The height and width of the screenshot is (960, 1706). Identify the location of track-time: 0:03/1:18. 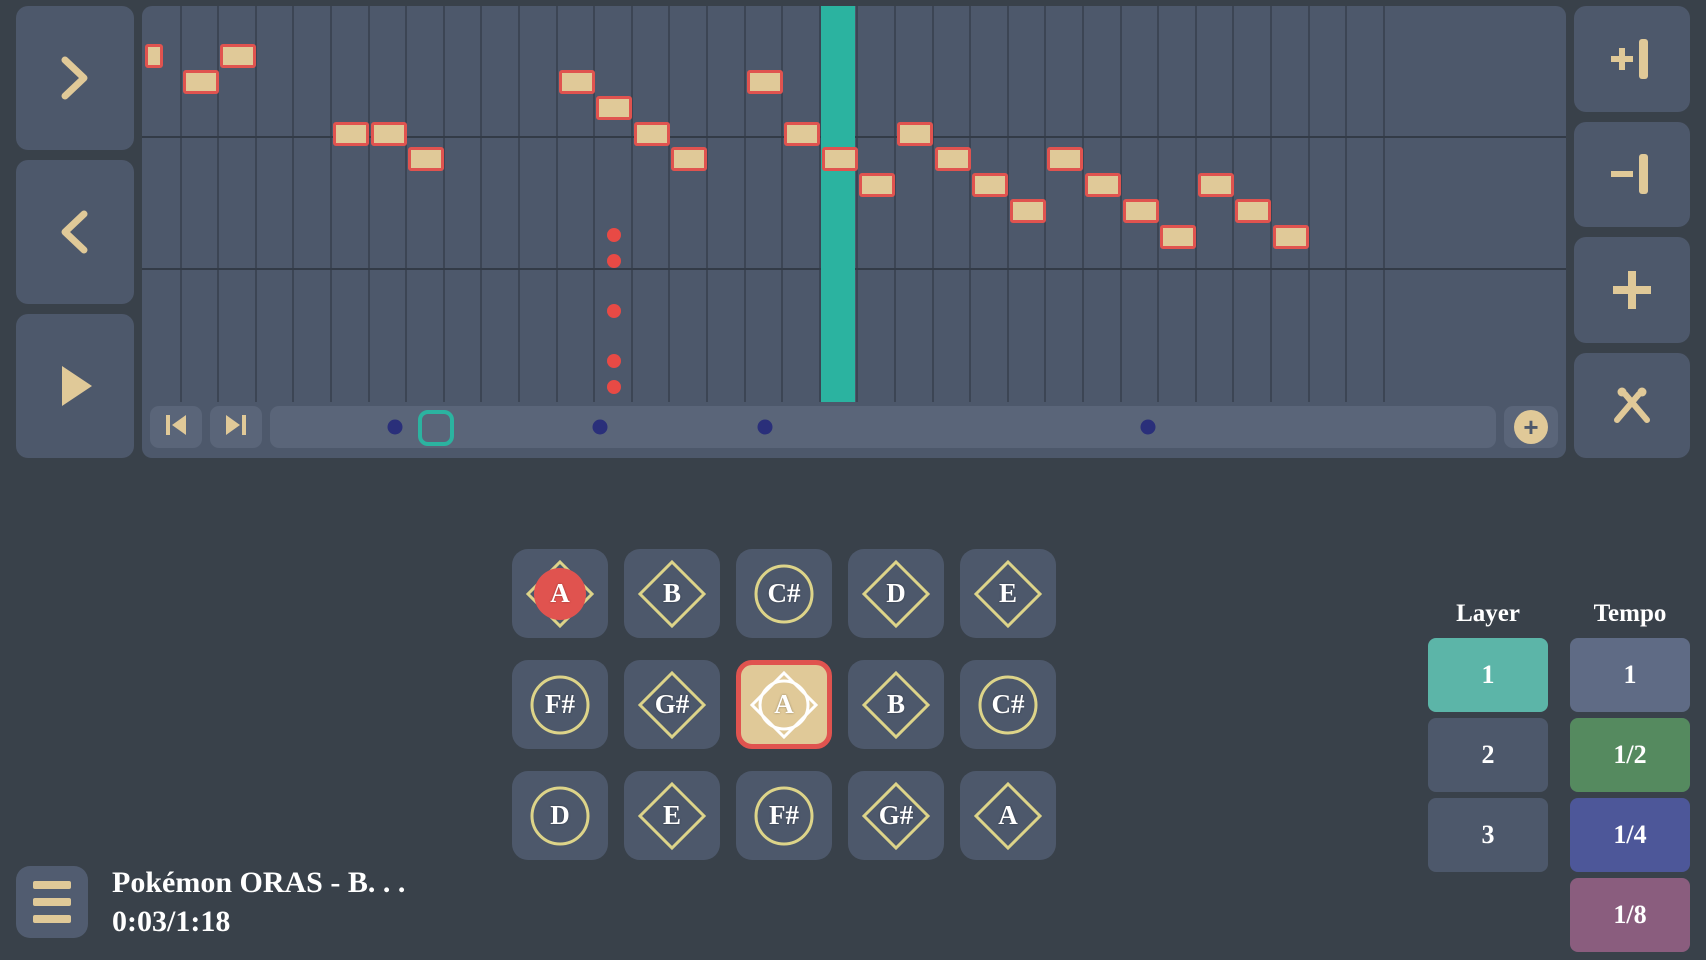
(171, 922).